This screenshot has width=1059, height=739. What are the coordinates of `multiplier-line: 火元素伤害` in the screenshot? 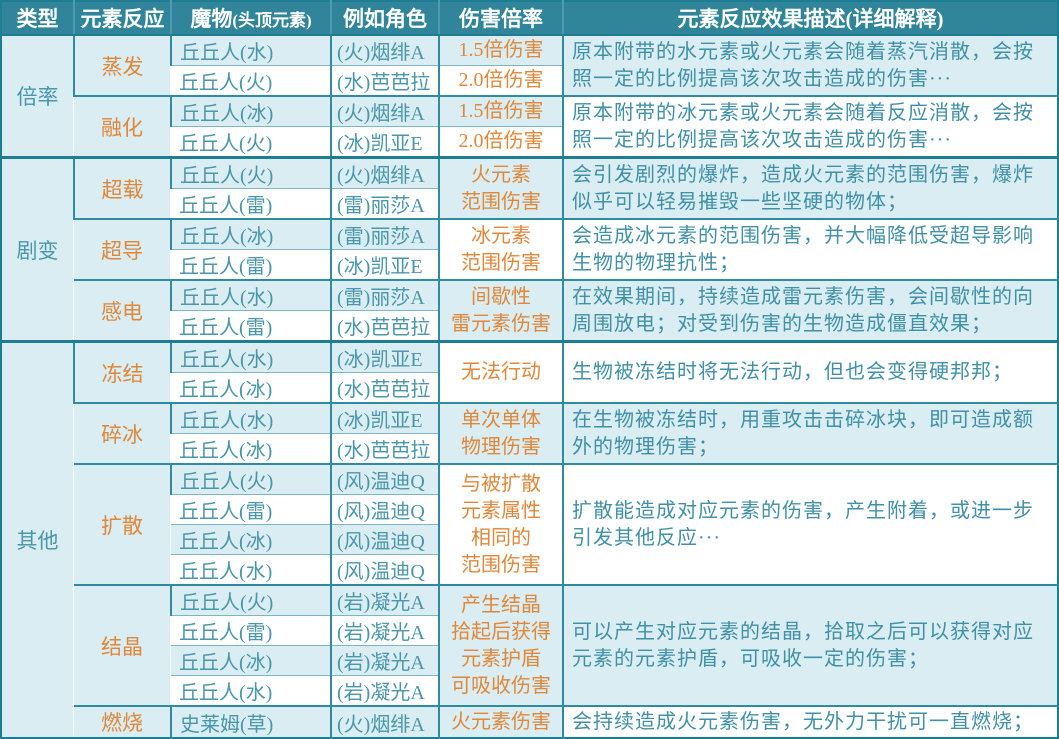 It's located at (501, 721).